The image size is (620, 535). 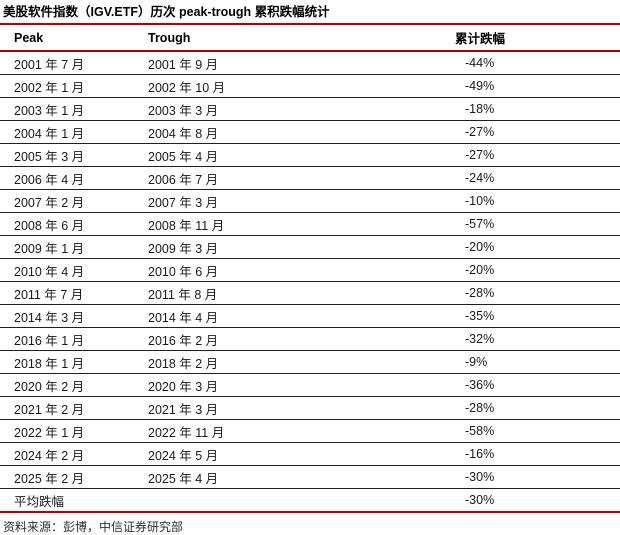 I want to click on trough-cell: 2006 年 7 月, so click(x=287, y=178).